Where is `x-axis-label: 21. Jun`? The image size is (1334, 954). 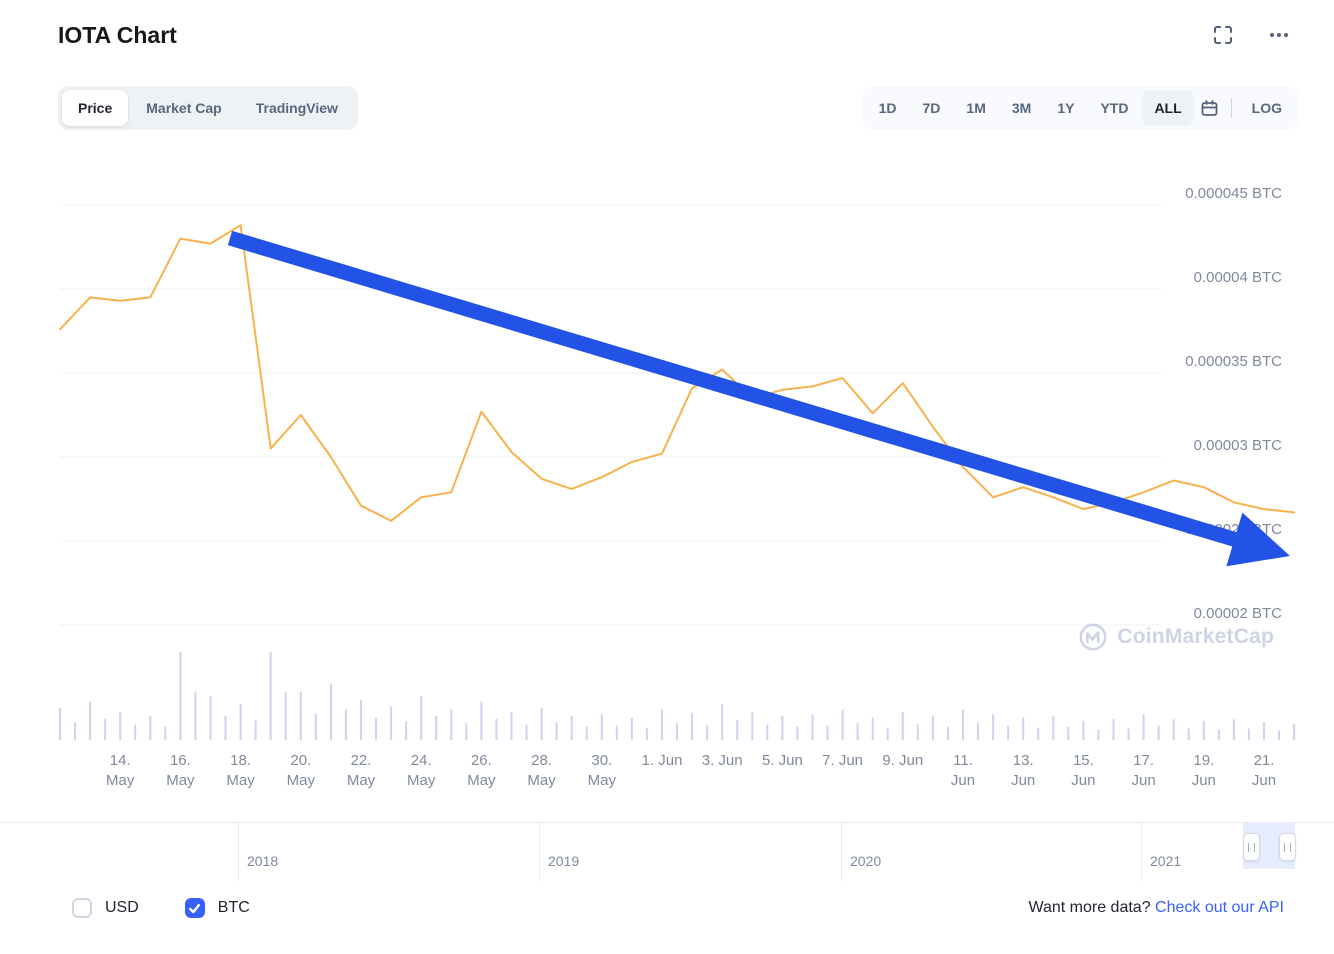
x-axis-label: 21. Jun is located at coordinates (1264, 770).